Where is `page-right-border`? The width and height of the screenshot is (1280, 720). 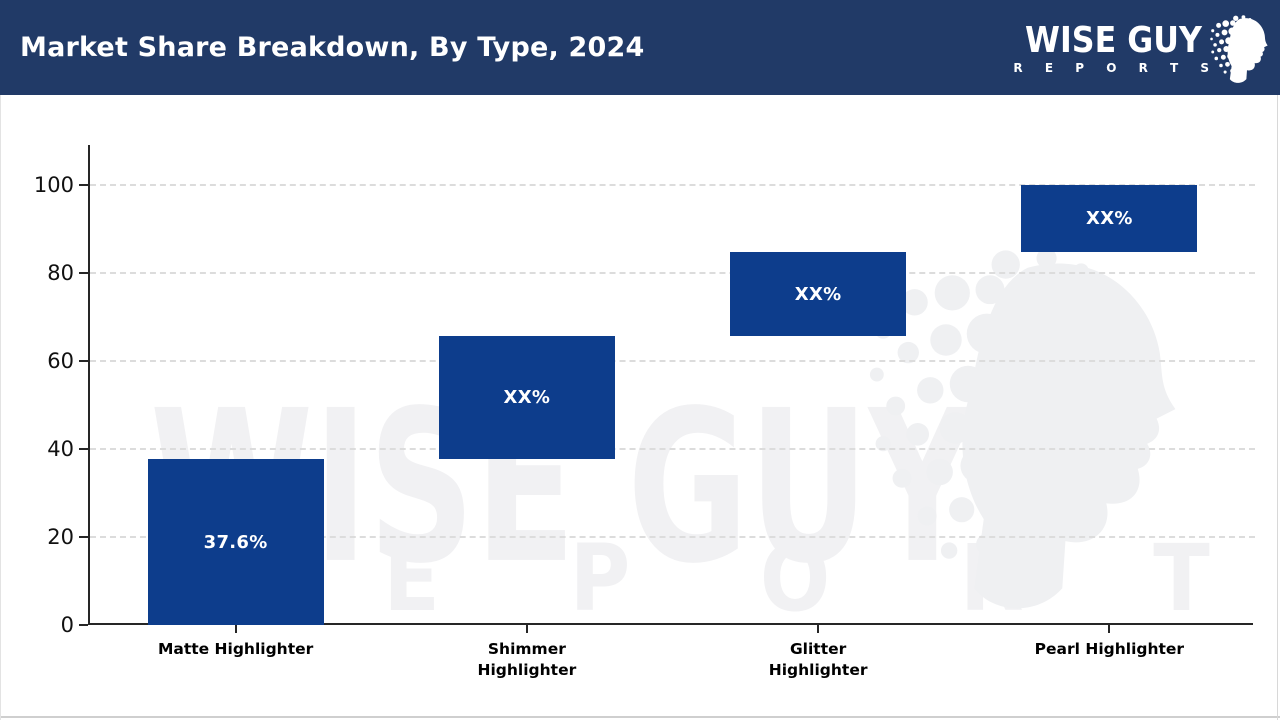
page-right-border is located at coordinates (1277, 407).